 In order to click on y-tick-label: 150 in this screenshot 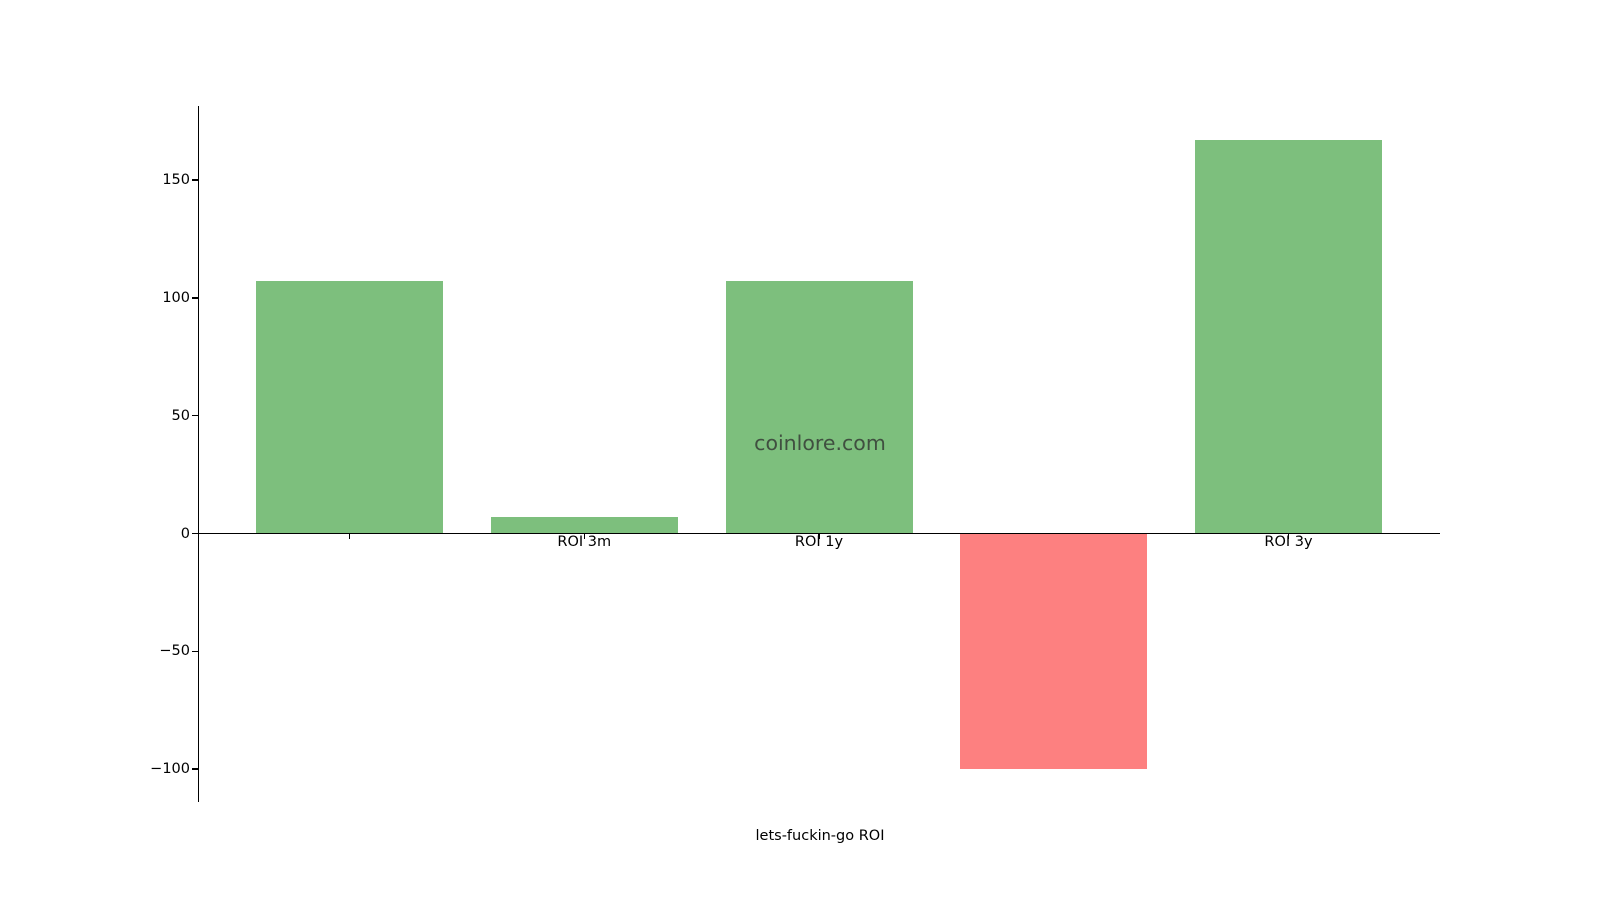, I will do `click(176, 180)`.